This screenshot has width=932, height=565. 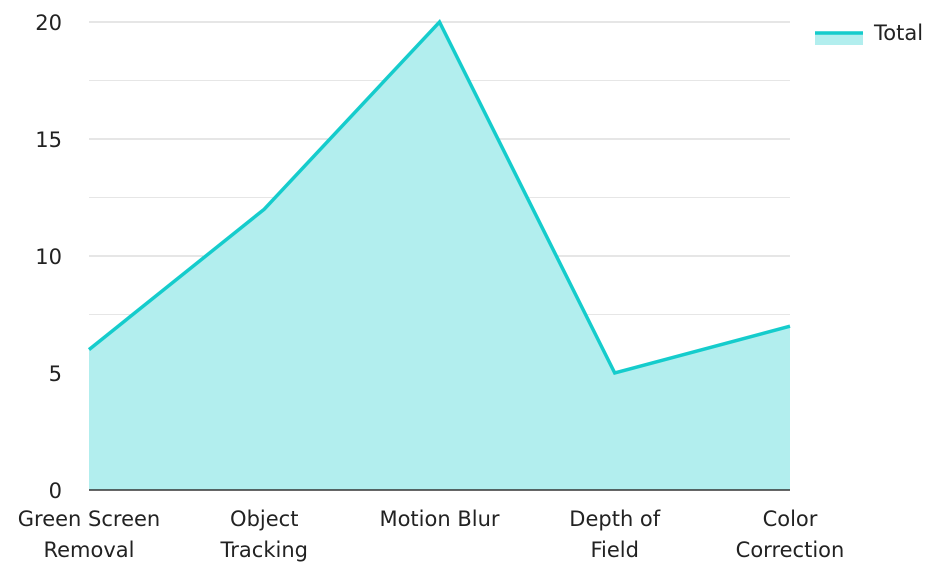 I want to click on x-category-label-line: Removal, so click(x=88, y=550).